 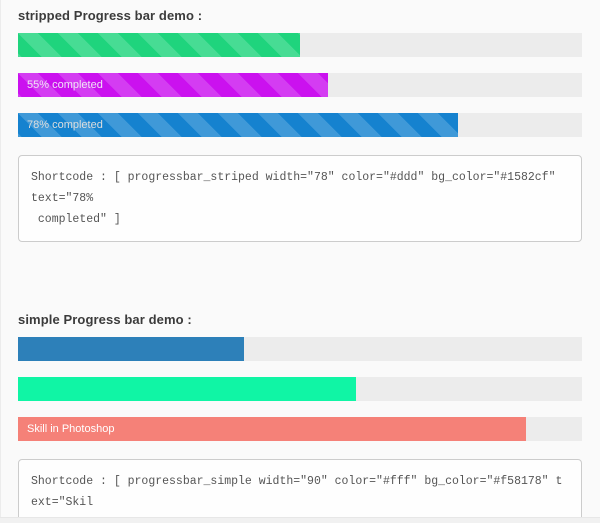 I want to click on simple-section-heading: simple Progress bar demo :, so click(x=105, y=319).